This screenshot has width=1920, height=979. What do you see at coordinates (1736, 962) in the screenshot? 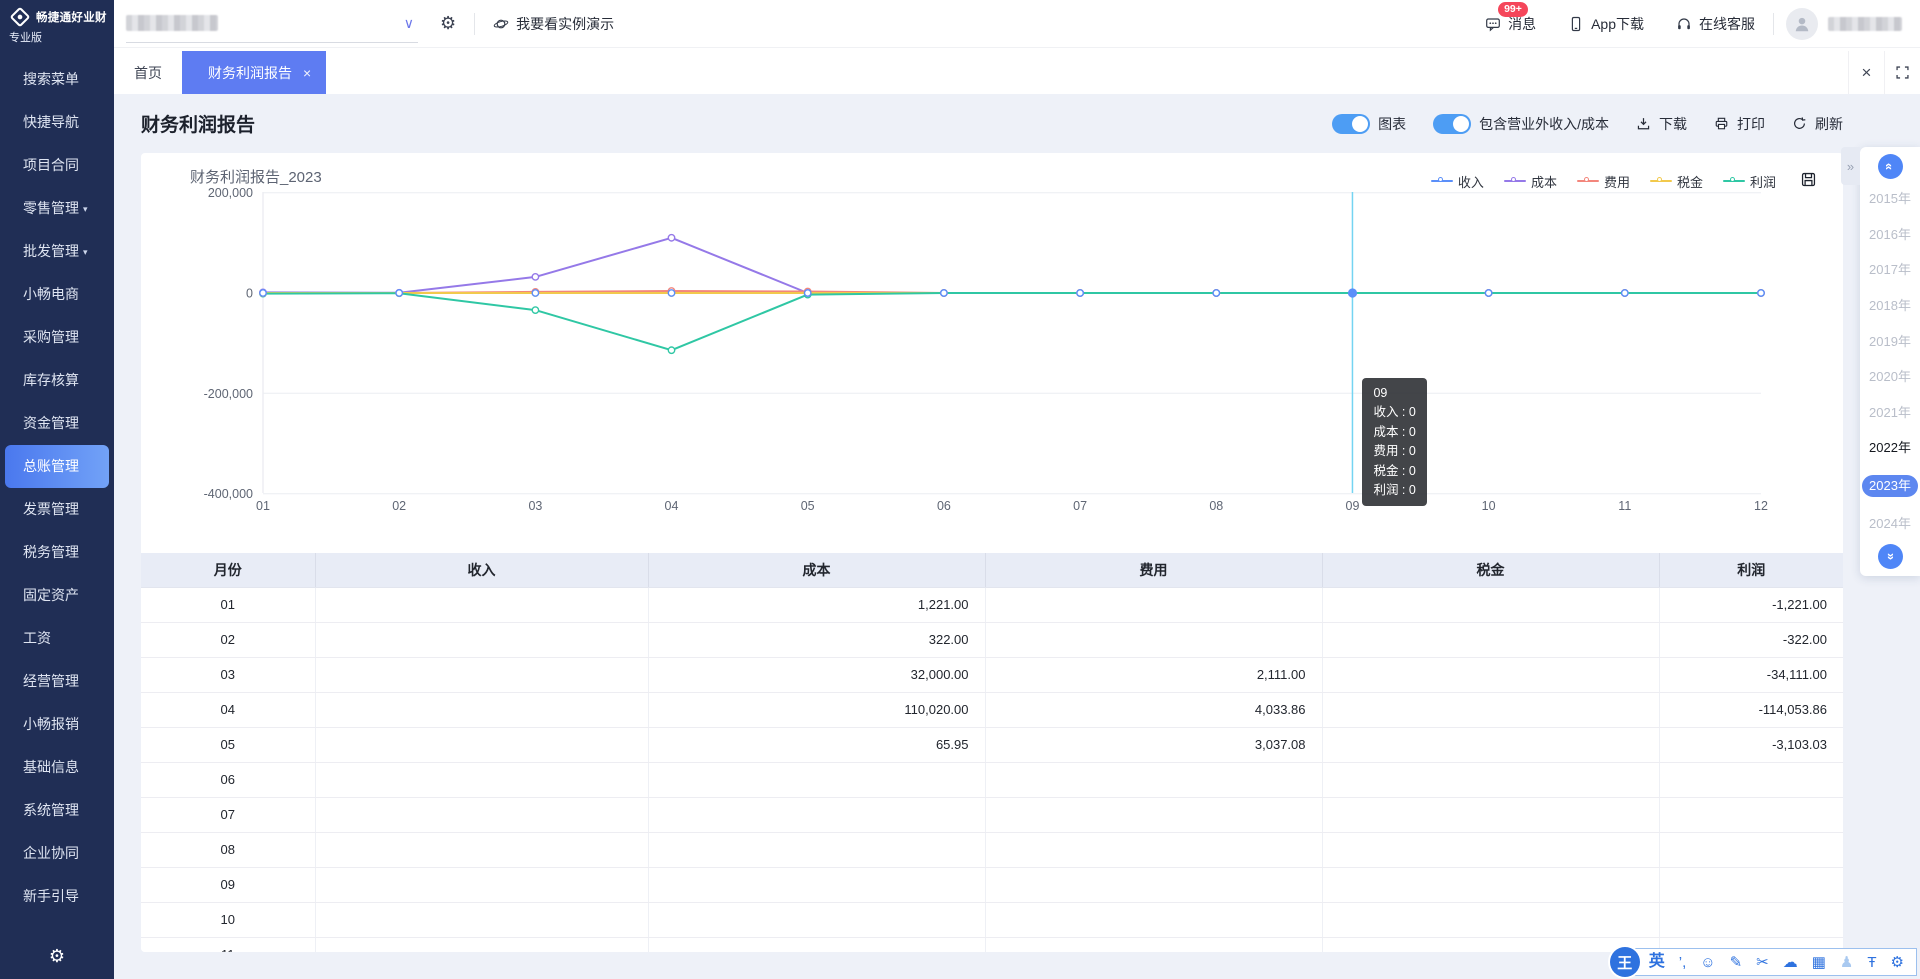
I see `ime-handwriting-icon: ✎` at bounding box center [1736, 962].